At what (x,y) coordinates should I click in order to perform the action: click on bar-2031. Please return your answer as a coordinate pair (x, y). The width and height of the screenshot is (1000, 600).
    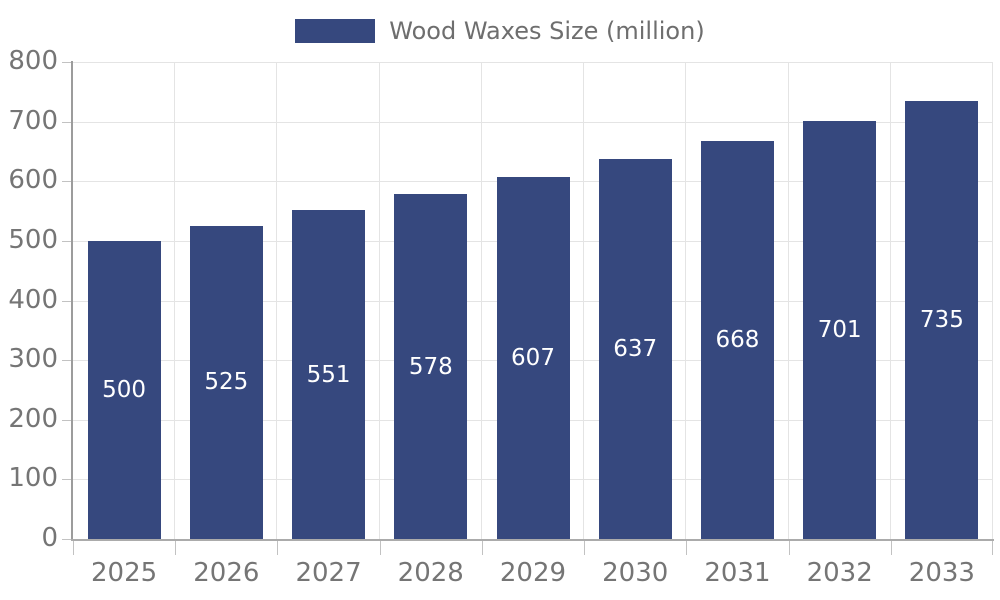
    Looking at the image, I should click on (737, 339).